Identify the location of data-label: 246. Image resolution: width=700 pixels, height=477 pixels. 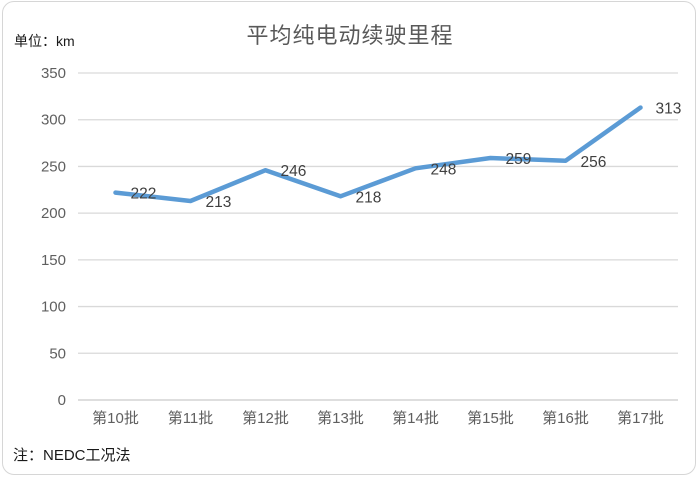
(294, 171).